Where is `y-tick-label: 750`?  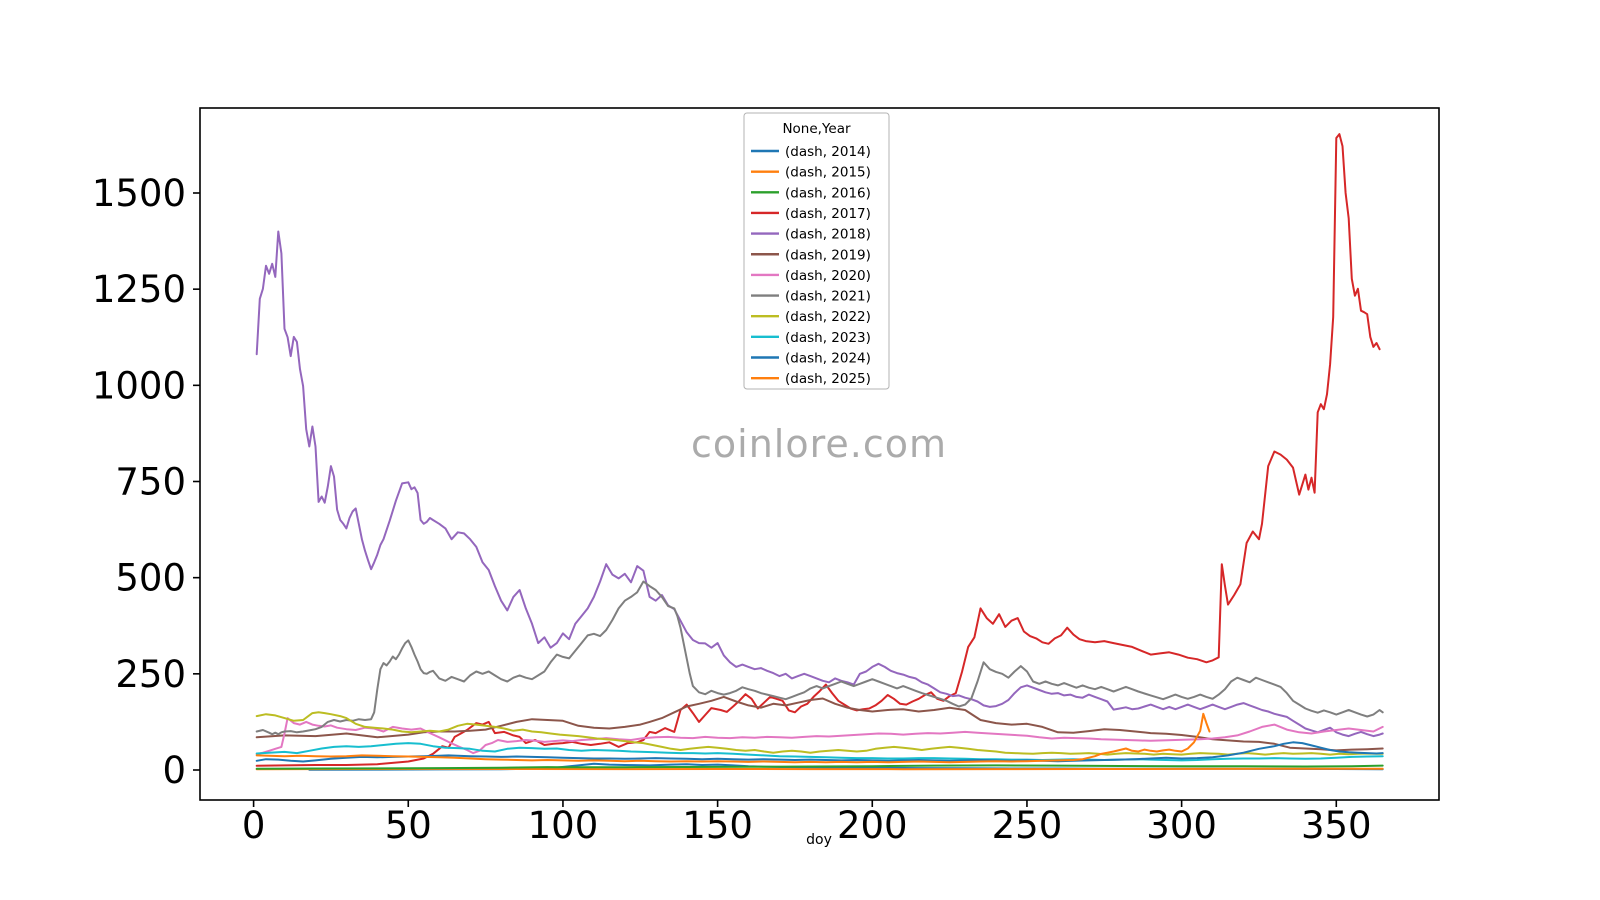
y-tick-label: 750 is located at coordinates (150, 481).